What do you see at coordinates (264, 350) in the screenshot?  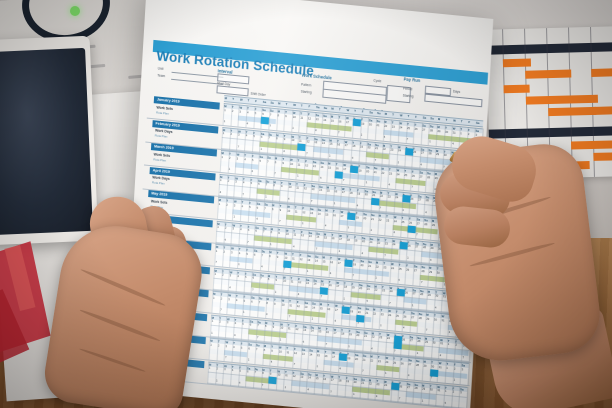 I see `date-cell: 8` at bounding box center [264, 350].